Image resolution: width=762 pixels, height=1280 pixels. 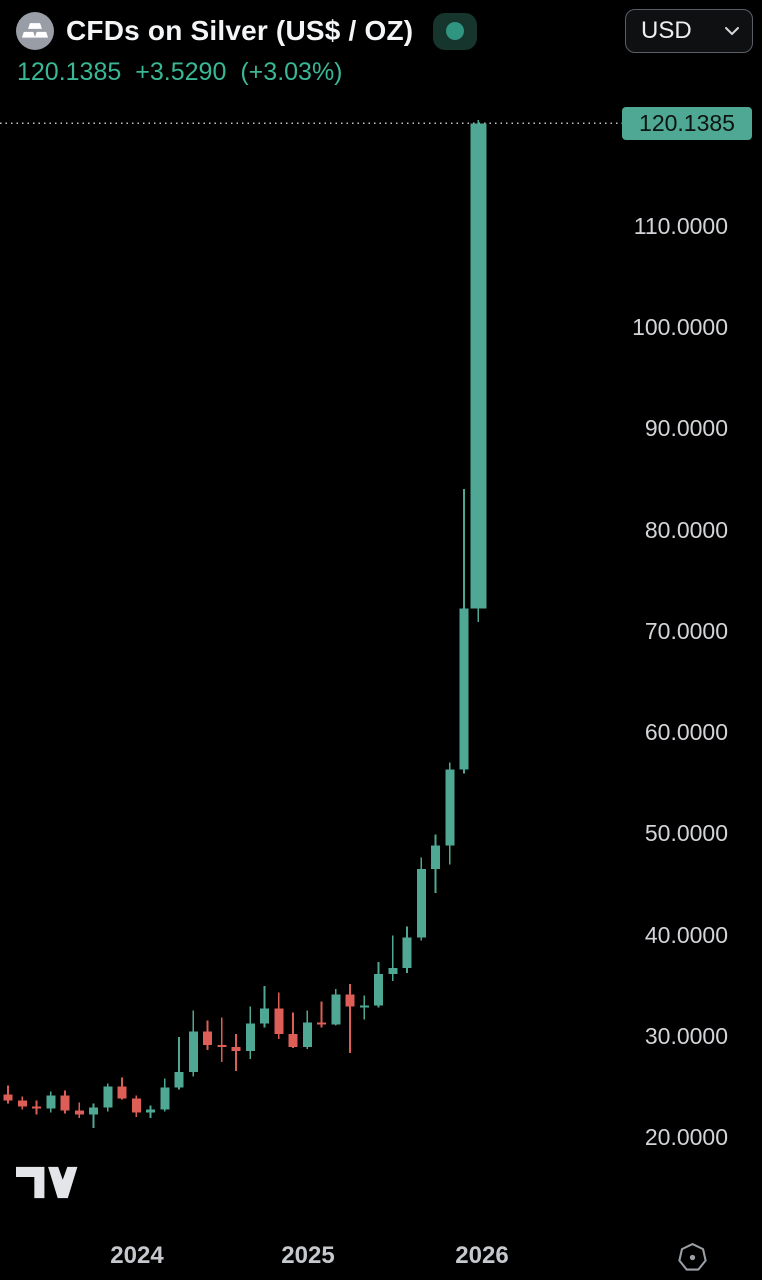 I want to click on price-scale-label: 40.0000, so click(x=686, y=934).